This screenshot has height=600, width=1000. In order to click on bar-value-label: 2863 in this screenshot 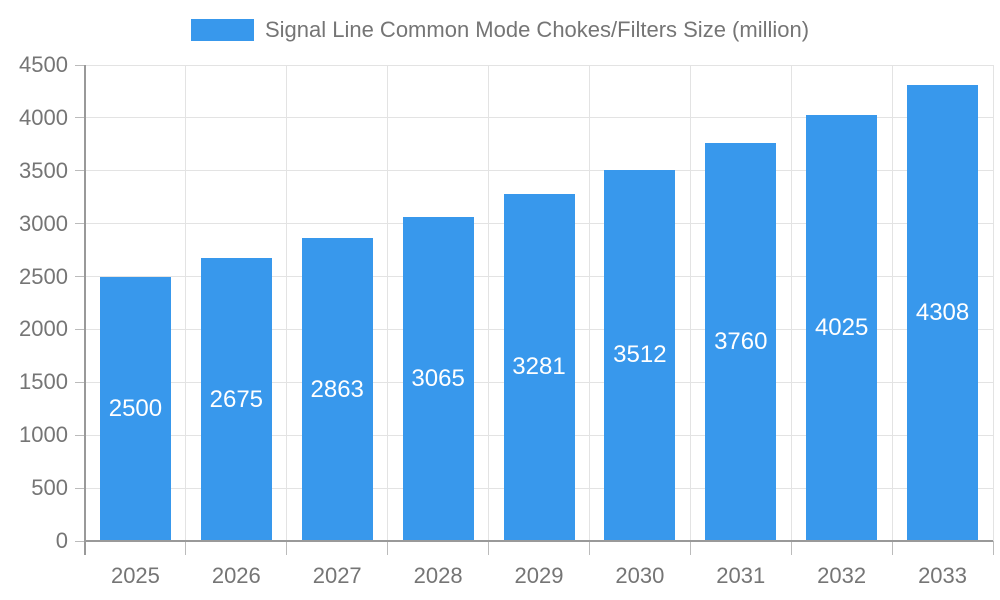, I will do `click(337, 389)`.